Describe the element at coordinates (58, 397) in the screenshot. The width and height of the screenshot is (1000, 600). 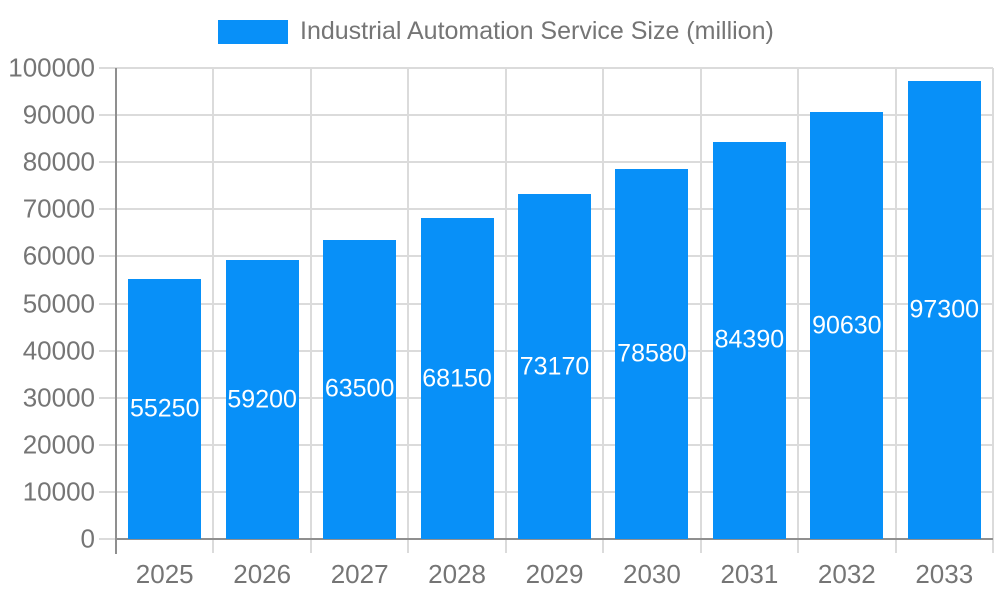
I see `y-axis-label: 30000` at that location.